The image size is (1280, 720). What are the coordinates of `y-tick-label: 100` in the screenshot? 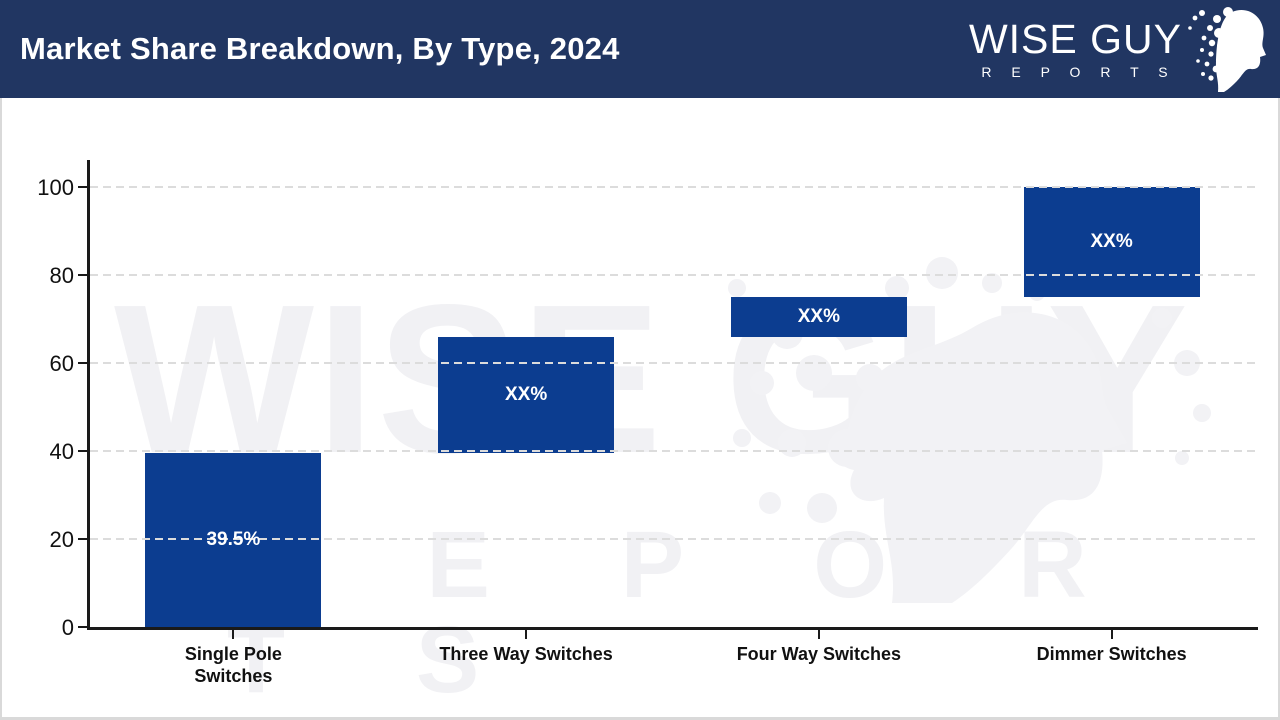 It's located at (55, 187).